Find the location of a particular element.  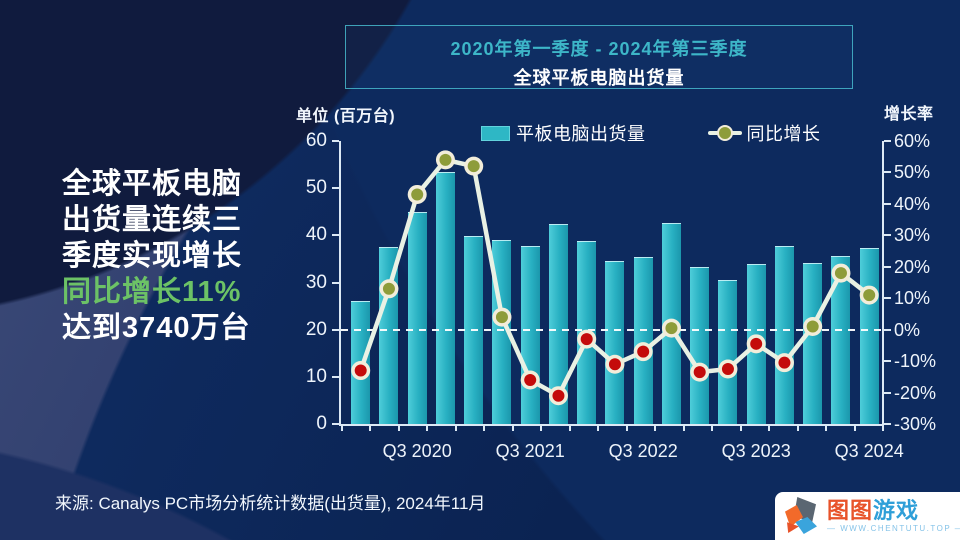

y-axis-tick-label: 50 is located at coordinates (316, 188).